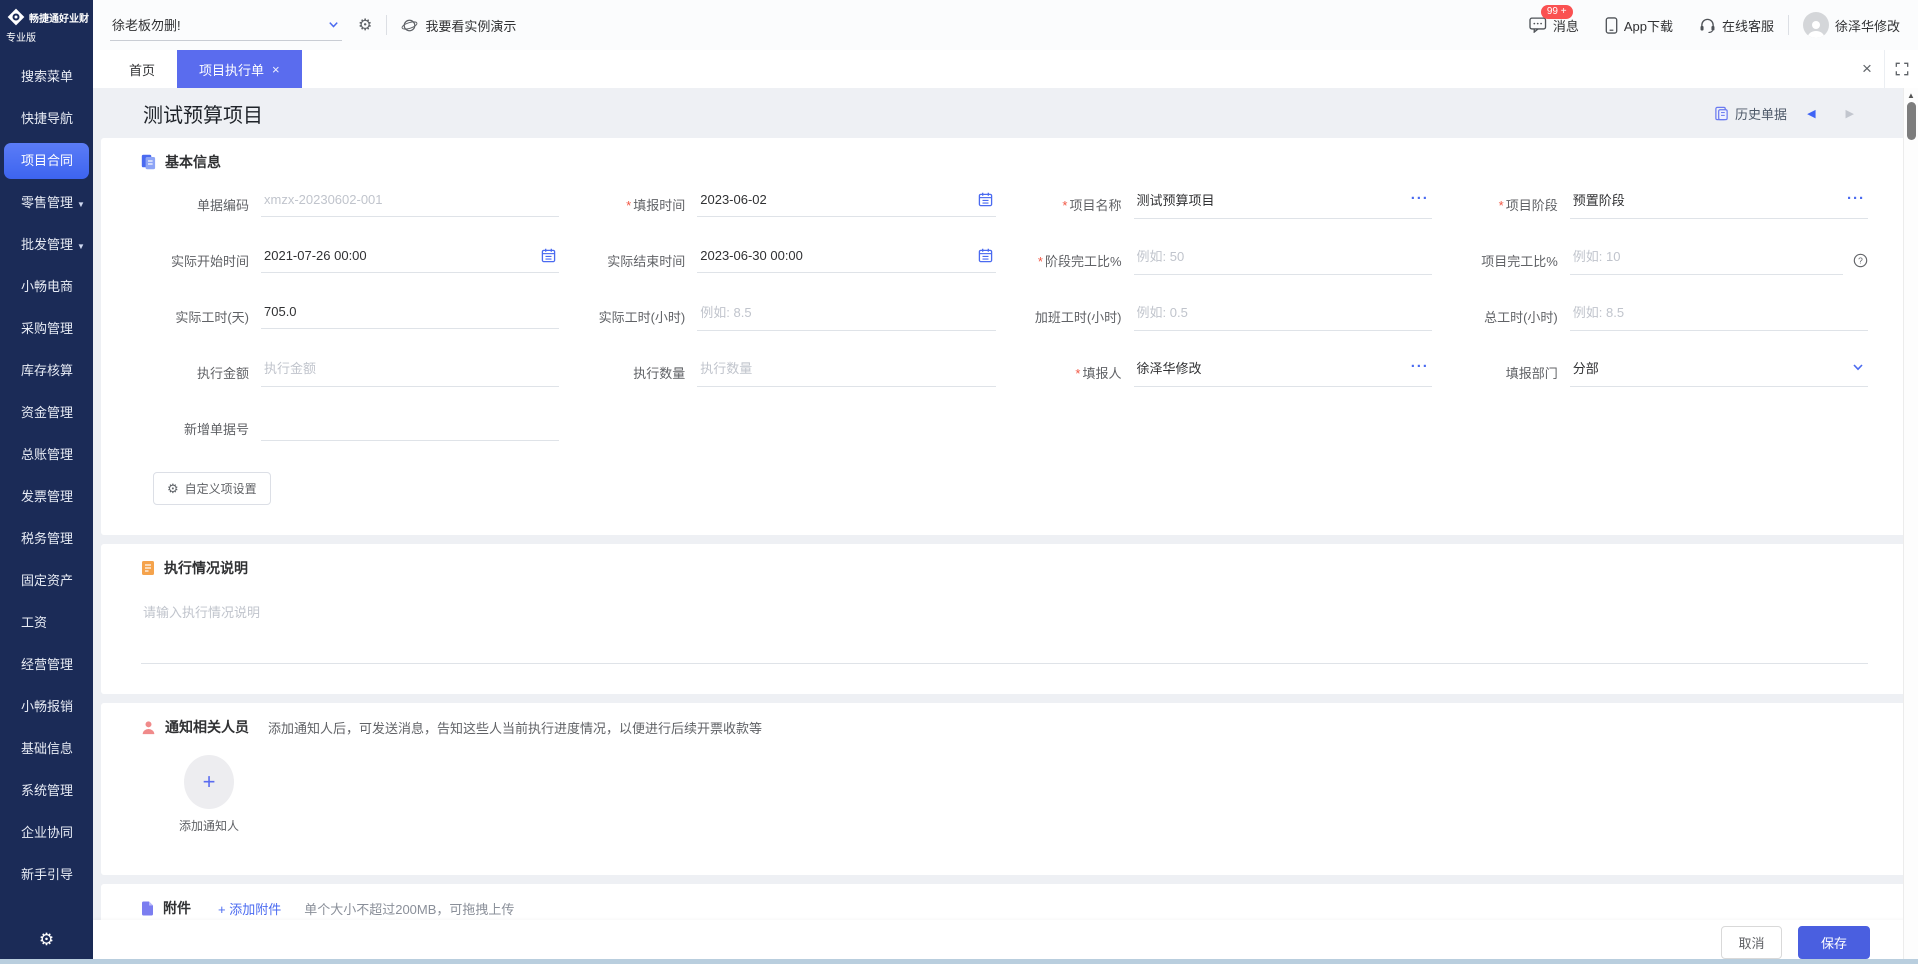  What do you see at coordinates (34, 622) in the screenshot?
I see `sidebar-item-工资: 工资` at bounding box center [34, 622].